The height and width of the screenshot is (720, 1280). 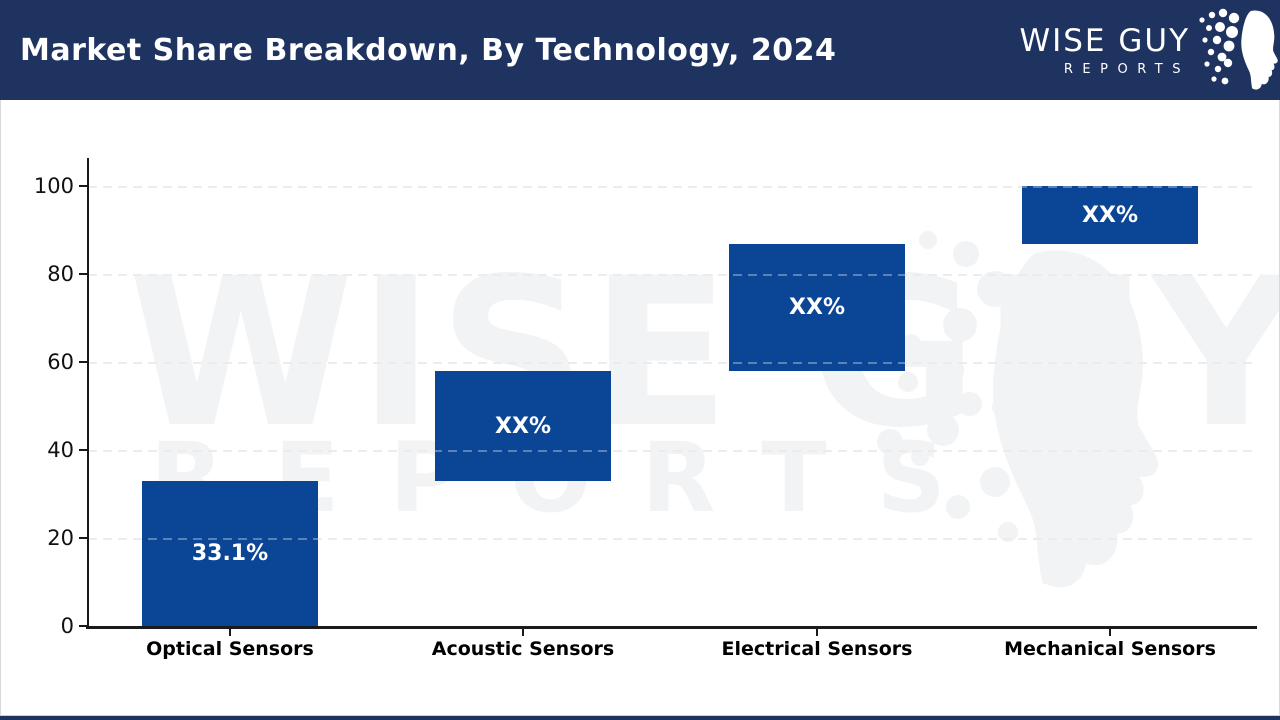 I want to click on x-axis-line, so click(x=671, y=627).